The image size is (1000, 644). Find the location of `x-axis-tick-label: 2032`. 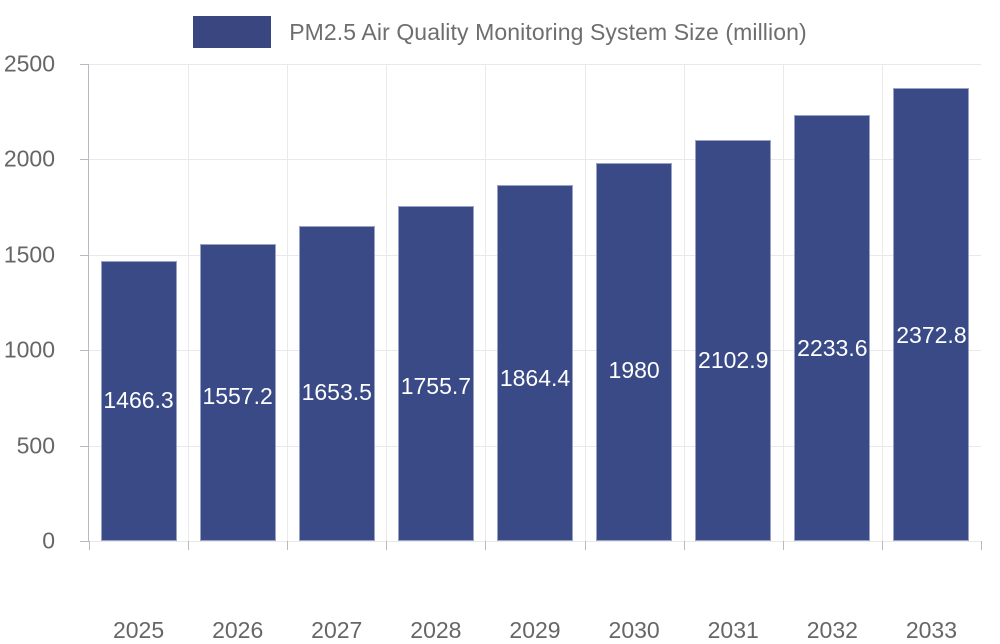

x-axis-tick-label: 2032 is located at coordinates (832, 630).